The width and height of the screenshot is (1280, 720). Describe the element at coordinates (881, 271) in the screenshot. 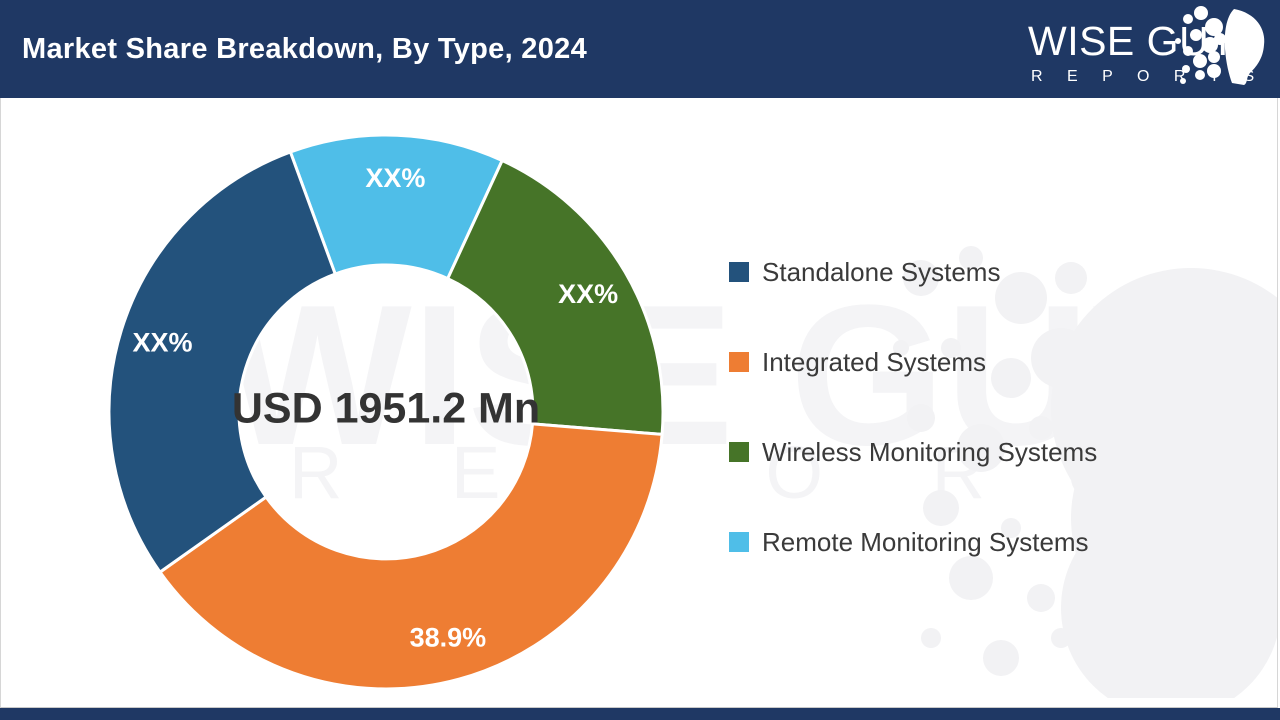

I see `legend-label: Standalone Systems` at that location.